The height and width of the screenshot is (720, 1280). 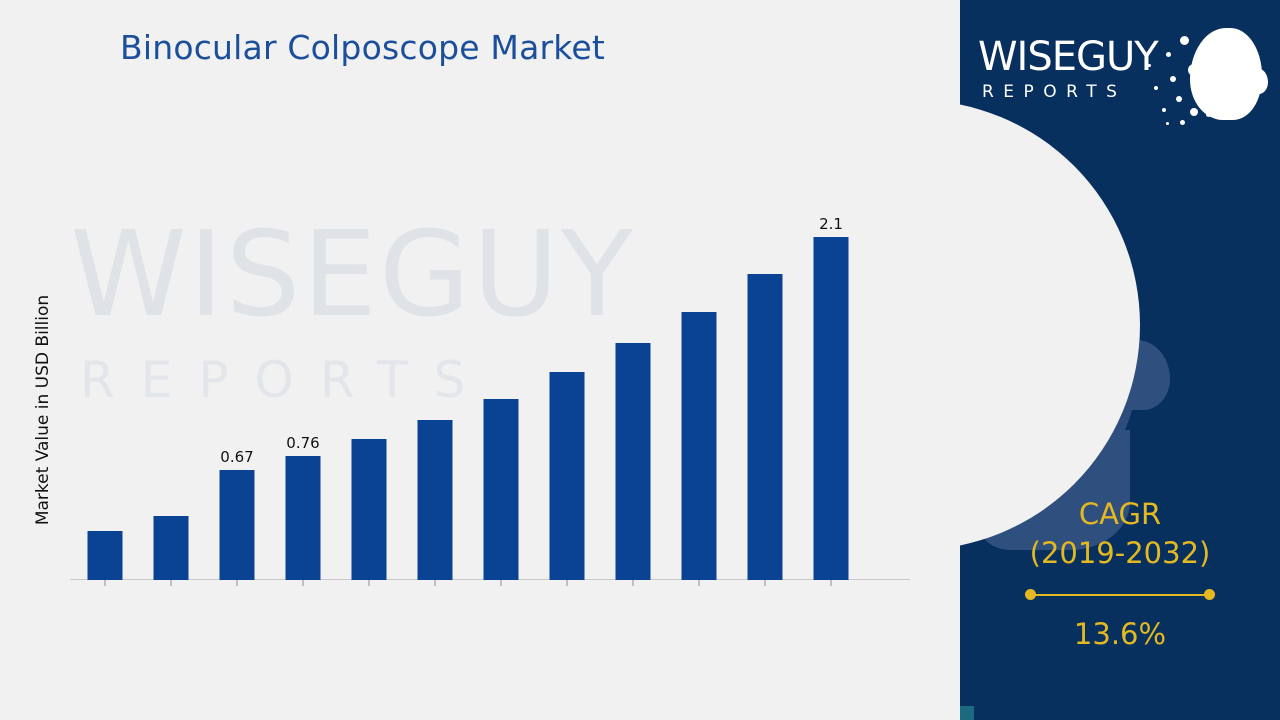 What do you see at coordinates (303, 518) in the screenshot?
I see `bar-2024` at bounding box center [303, 518].